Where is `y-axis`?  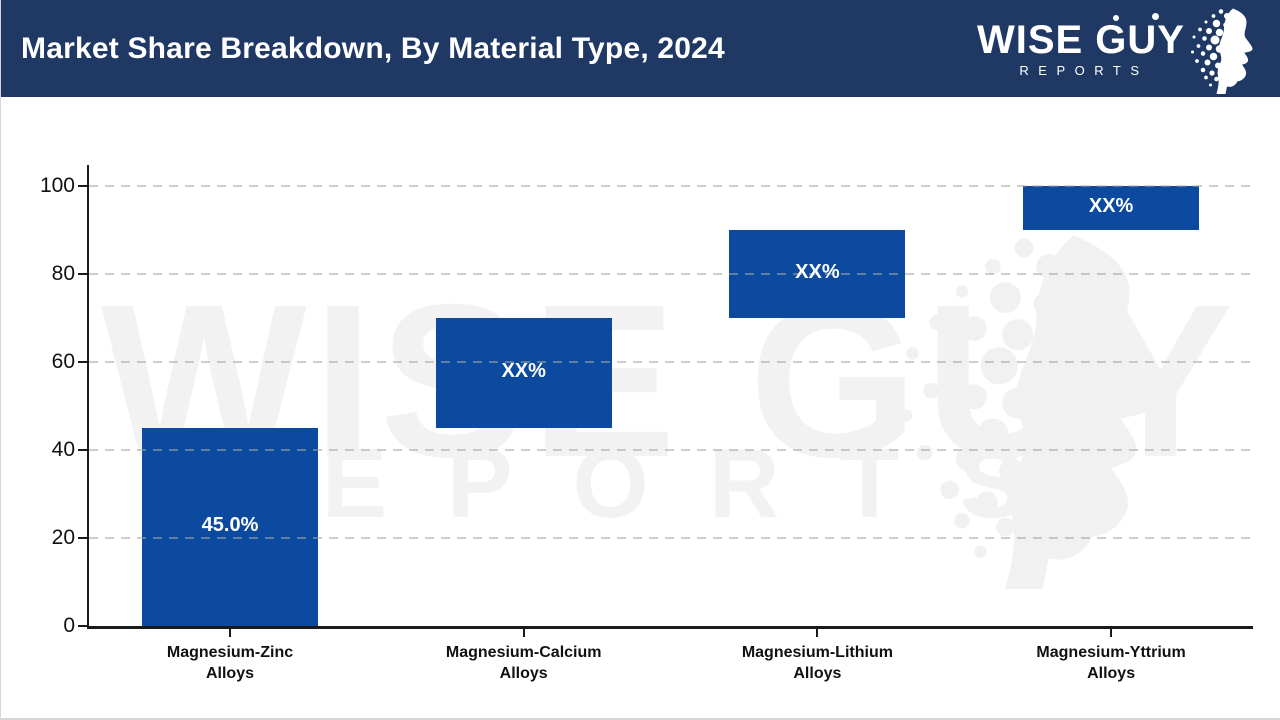 y-axis is located at coordinates (88, 397).